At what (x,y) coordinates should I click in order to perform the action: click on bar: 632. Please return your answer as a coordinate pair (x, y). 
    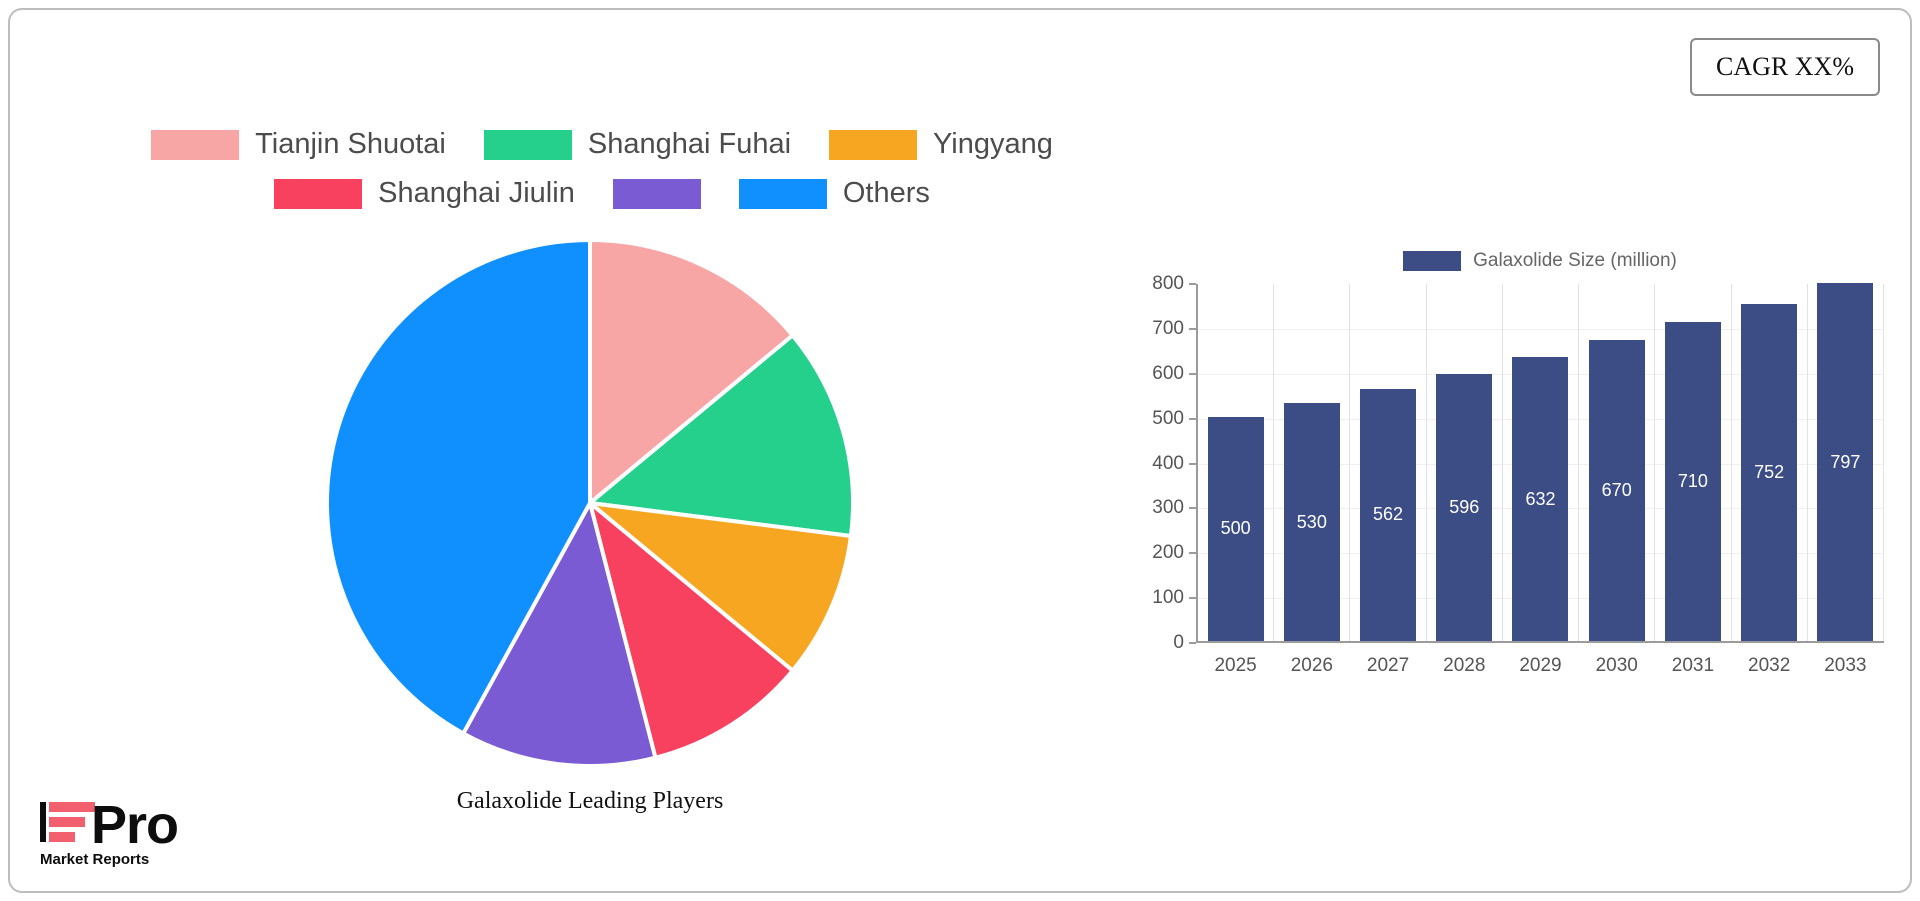
    Looking at the image, I should click on (1540, 499).